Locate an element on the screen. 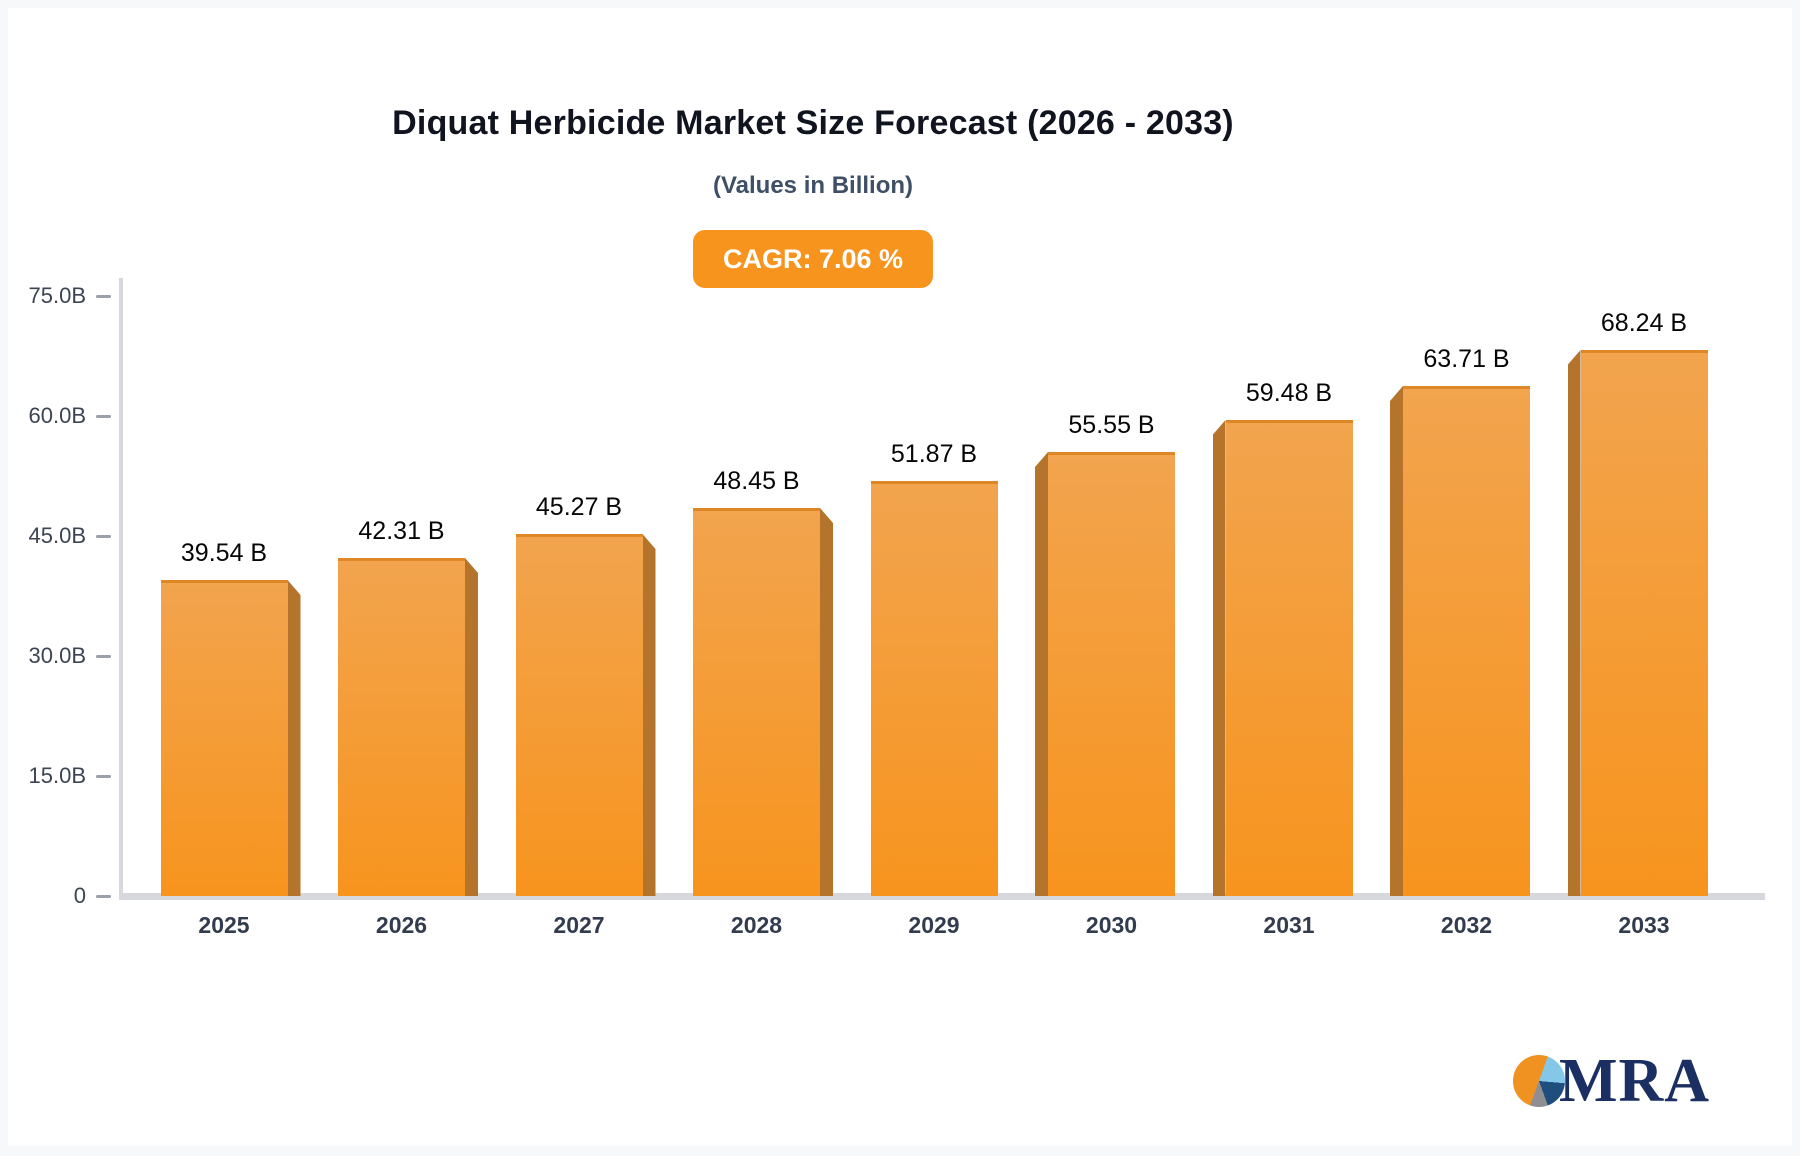 This screenshot has height=1156, width=1800. x-tick-label-2030: 2030 is located at coordinates (1111, 925).